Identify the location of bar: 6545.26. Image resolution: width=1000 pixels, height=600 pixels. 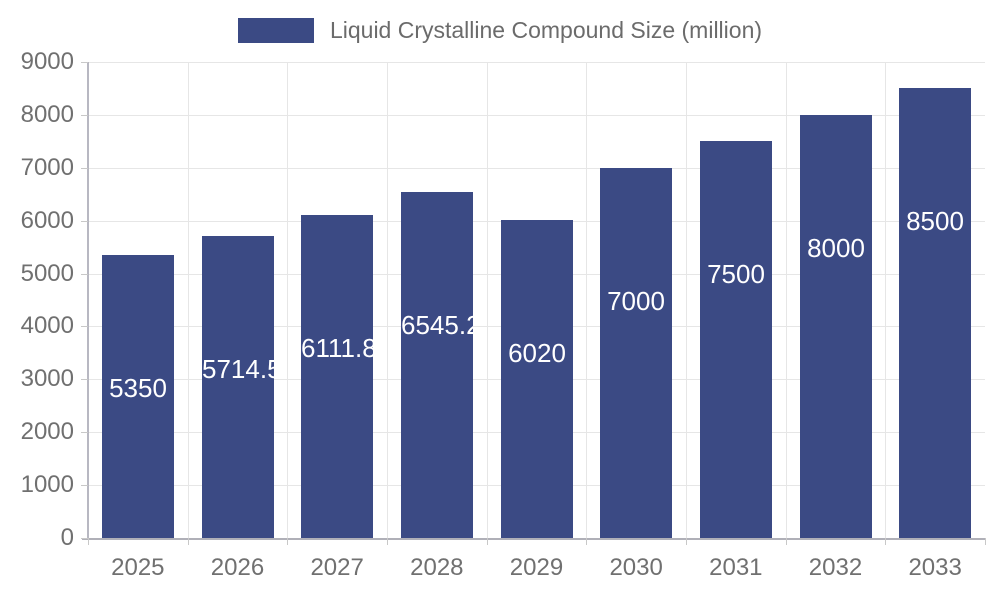
(437, 364).